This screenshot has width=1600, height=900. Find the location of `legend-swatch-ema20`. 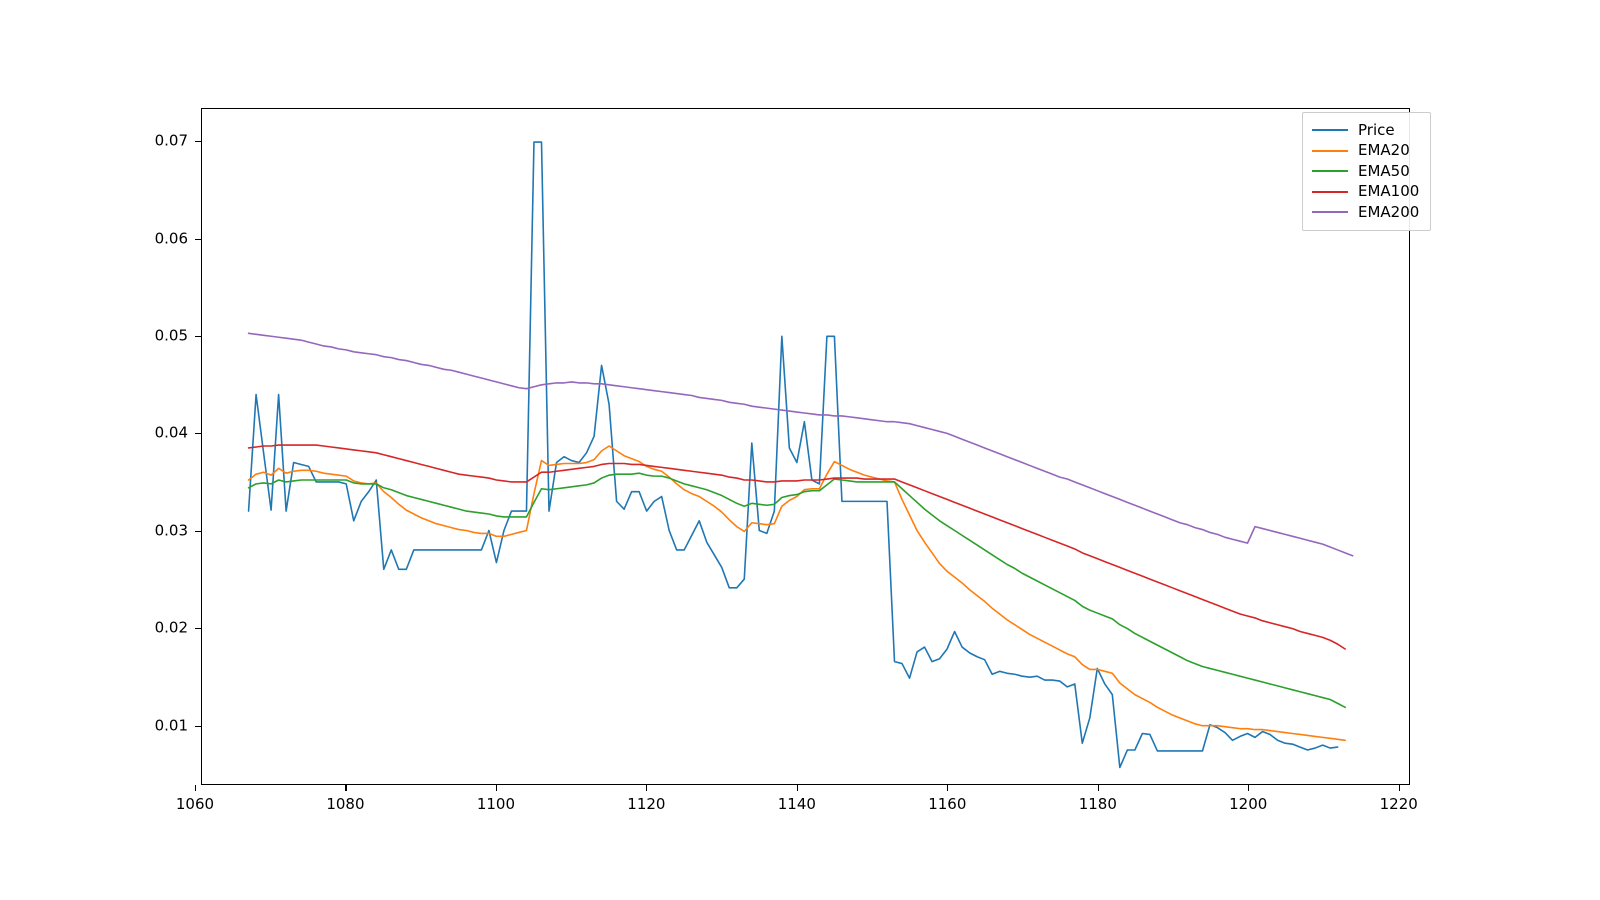

legend-swatch-ema20 is located at coordinates (1330, 150).